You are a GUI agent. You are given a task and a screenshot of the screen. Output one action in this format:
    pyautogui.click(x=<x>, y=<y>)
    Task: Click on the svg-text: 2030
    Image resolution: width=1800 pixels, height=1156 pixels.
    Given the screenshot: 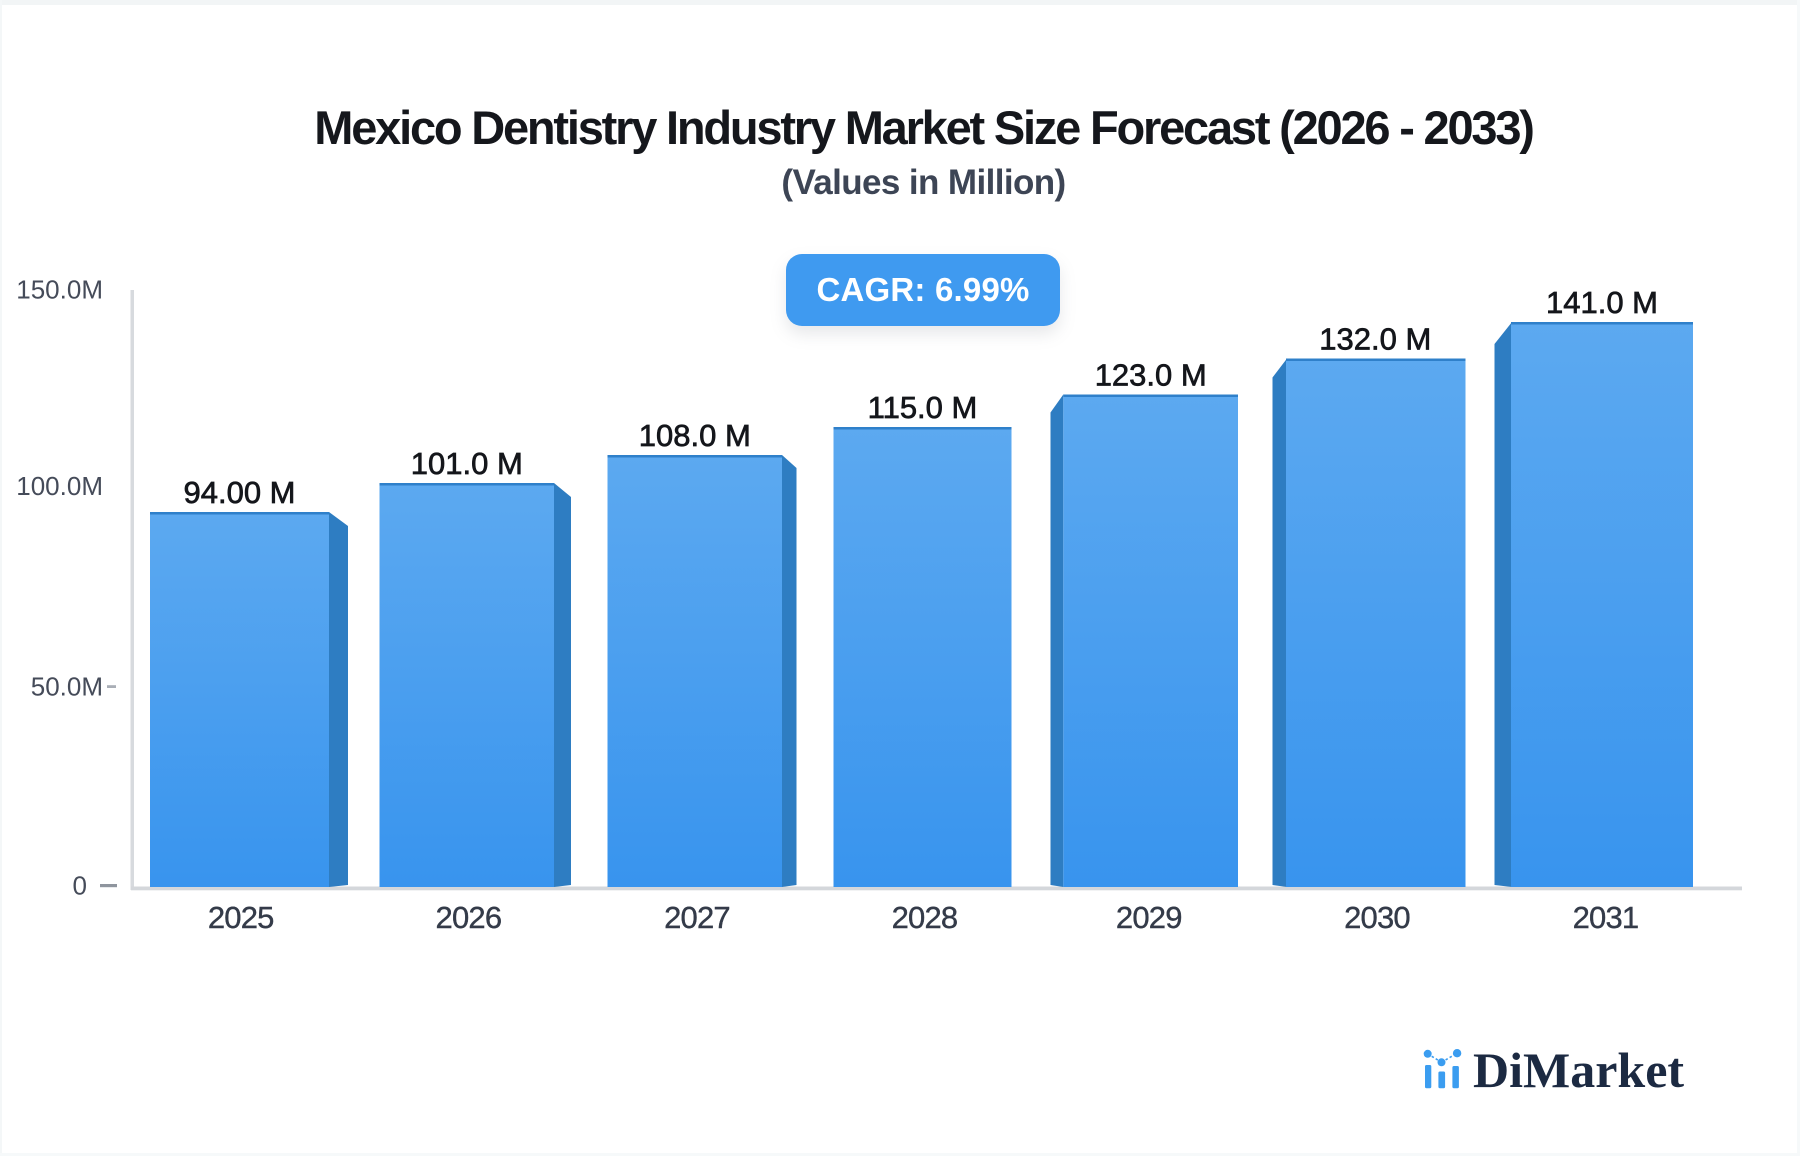 What is the action you would take?
    pyautogui.click(x=1377, y=917)
    